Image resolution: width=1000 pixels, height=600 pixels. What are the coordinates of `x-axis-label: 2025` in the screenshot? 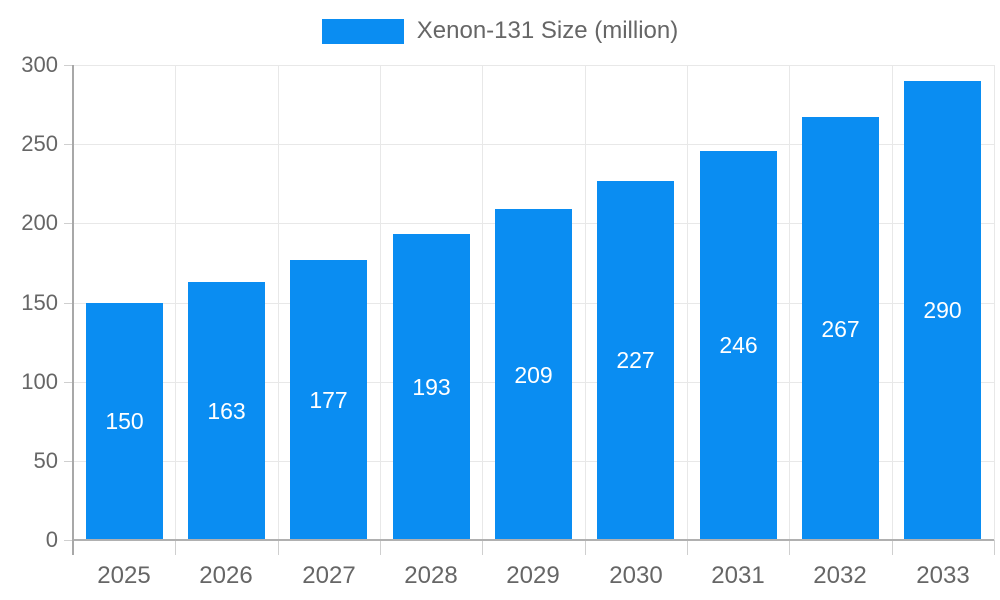 It's located at (124, 575).